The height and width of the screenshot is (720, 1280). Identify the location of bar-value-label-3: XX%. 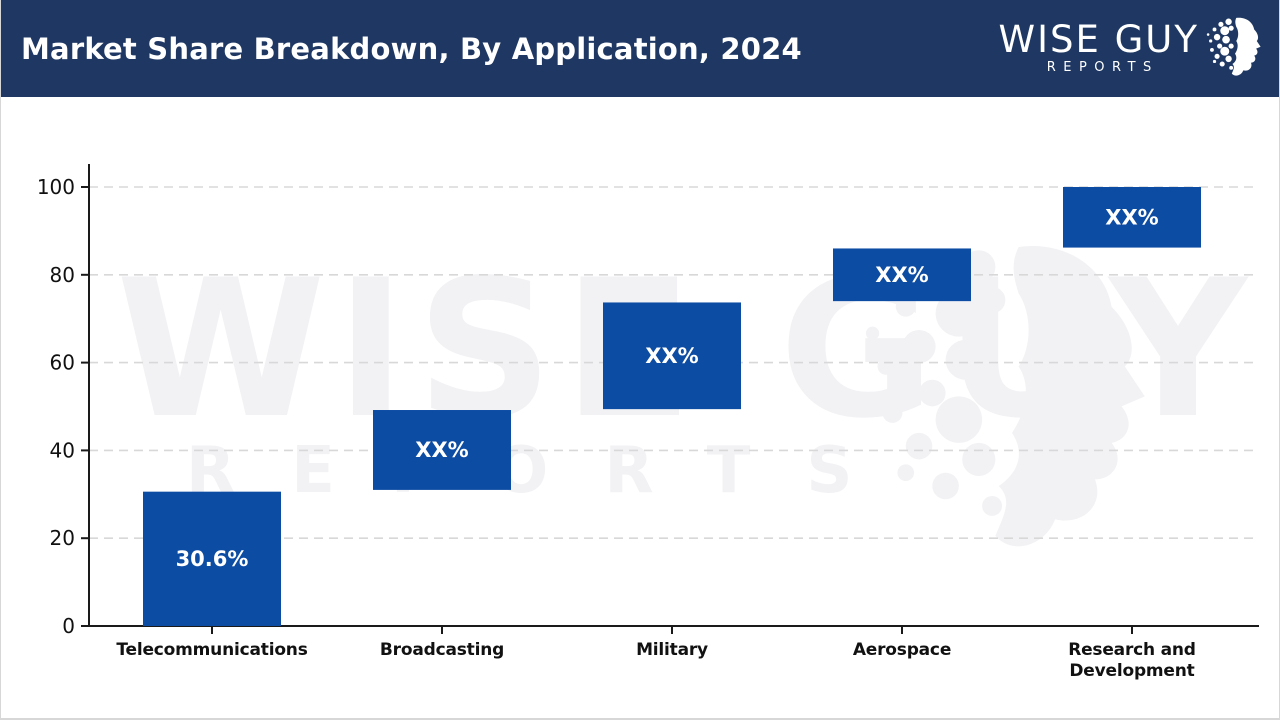
(901, 275).